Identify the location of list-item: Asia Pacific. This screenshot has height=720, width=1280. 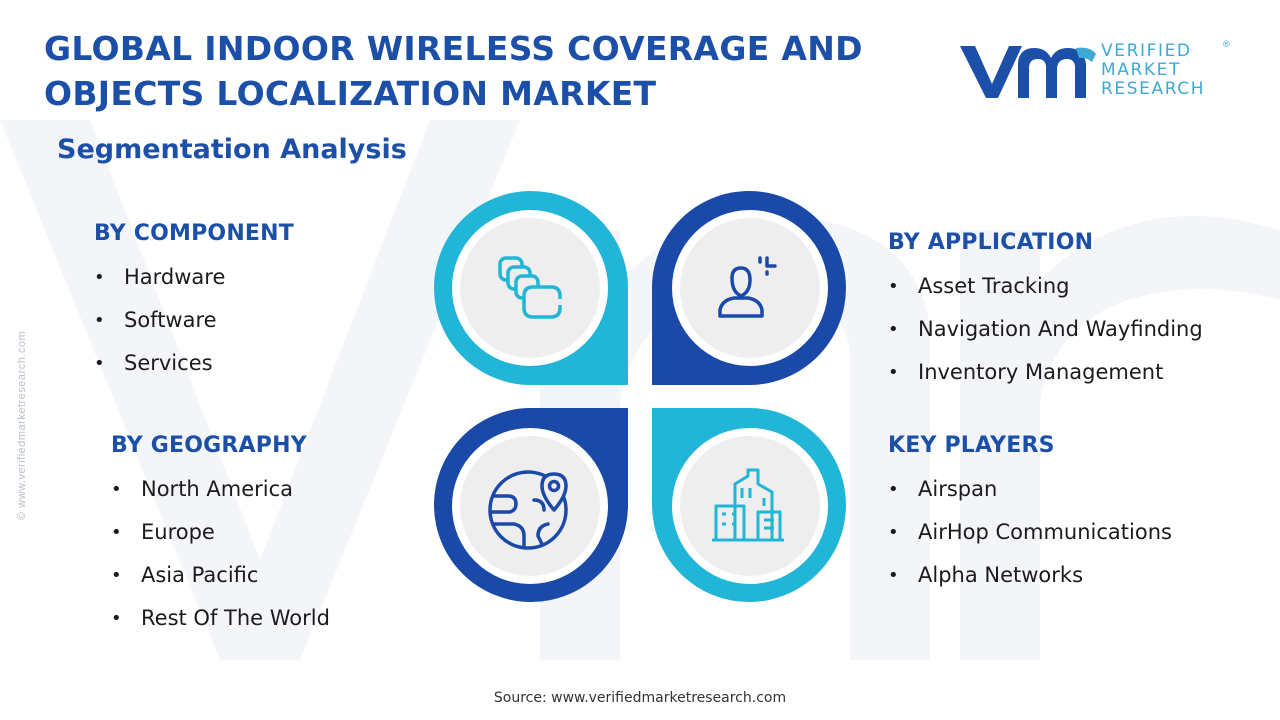
(220, 575).